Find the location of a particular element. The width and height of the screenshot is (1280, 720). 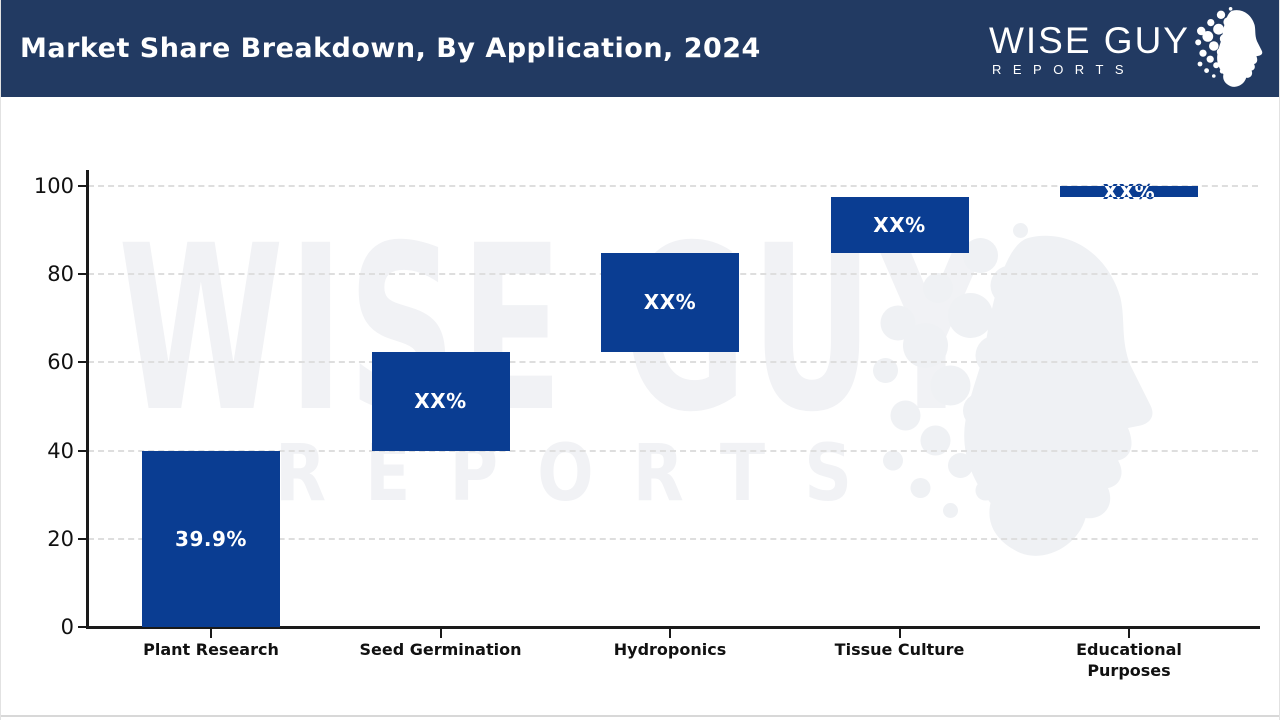

x-category-label: Seed Germination is located at coordinates (440, 649).